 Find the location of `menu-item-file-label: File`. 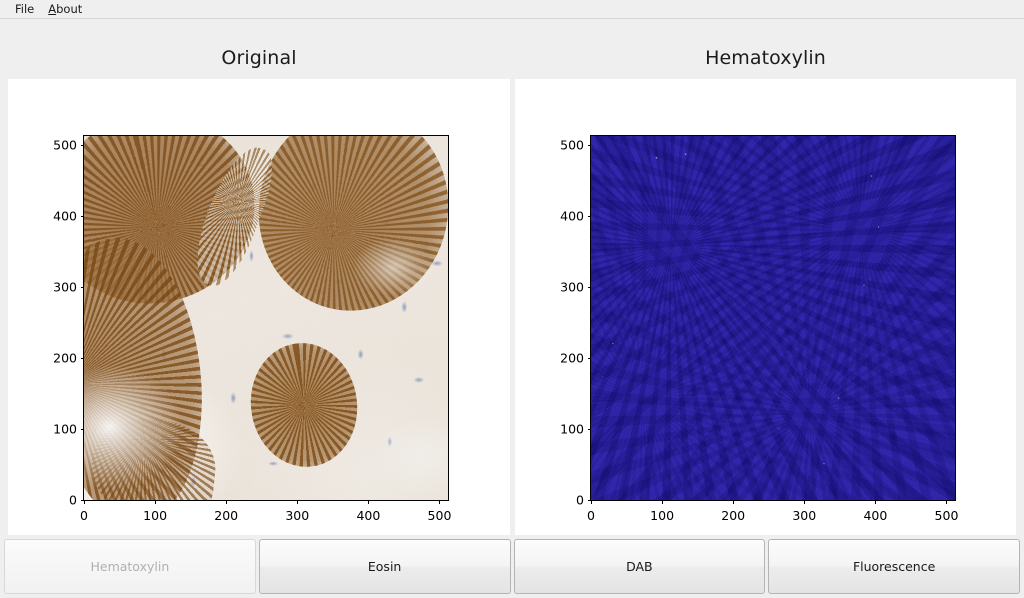

menu-item-file-label: File is located at coordinates (25, 9).